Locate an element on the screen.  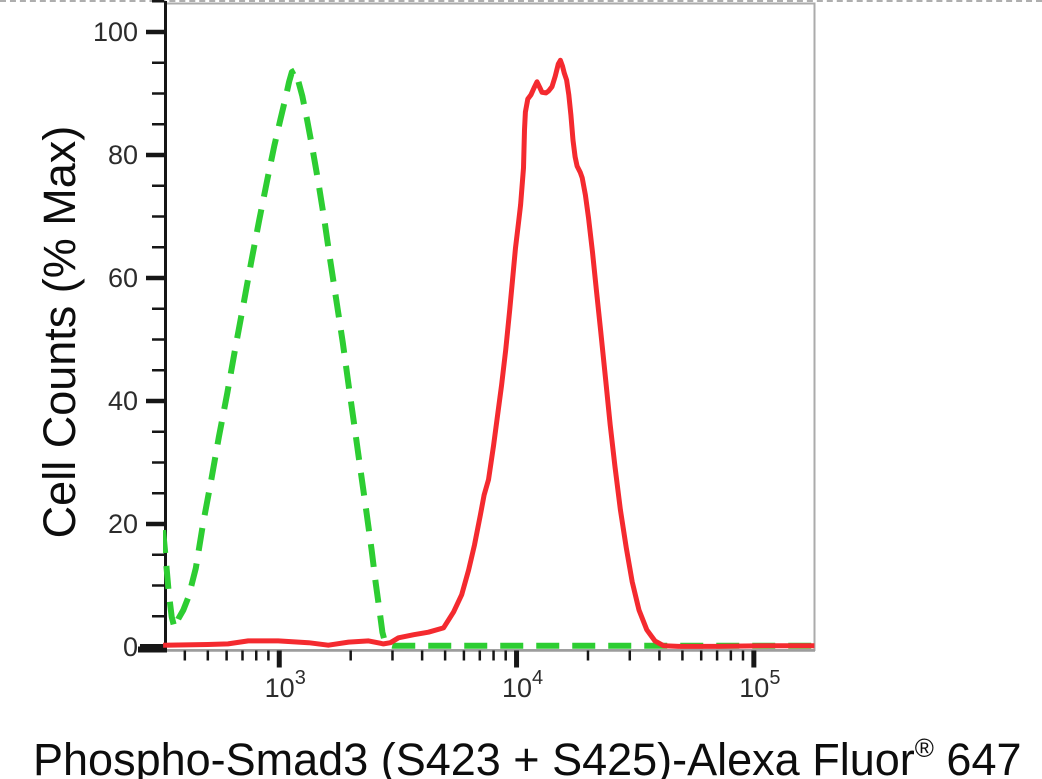
x-tick-label: 10⁵ is located at coordinates (759, 685).